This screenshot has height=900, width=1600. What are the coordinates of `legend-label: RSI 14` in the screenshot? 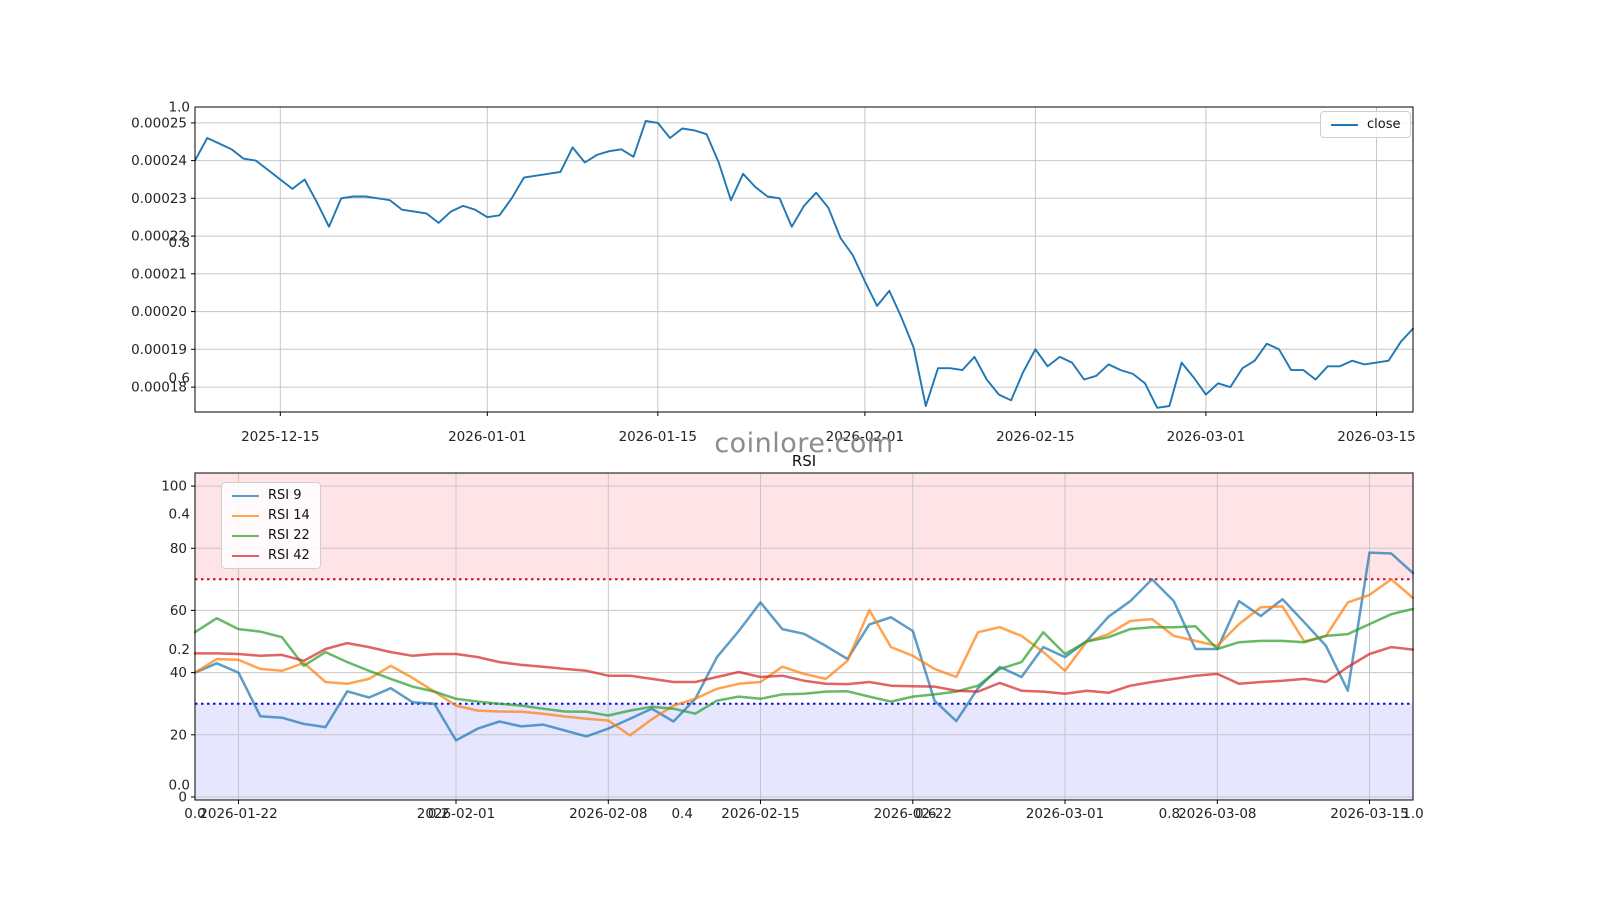 It's located at (289, 515).